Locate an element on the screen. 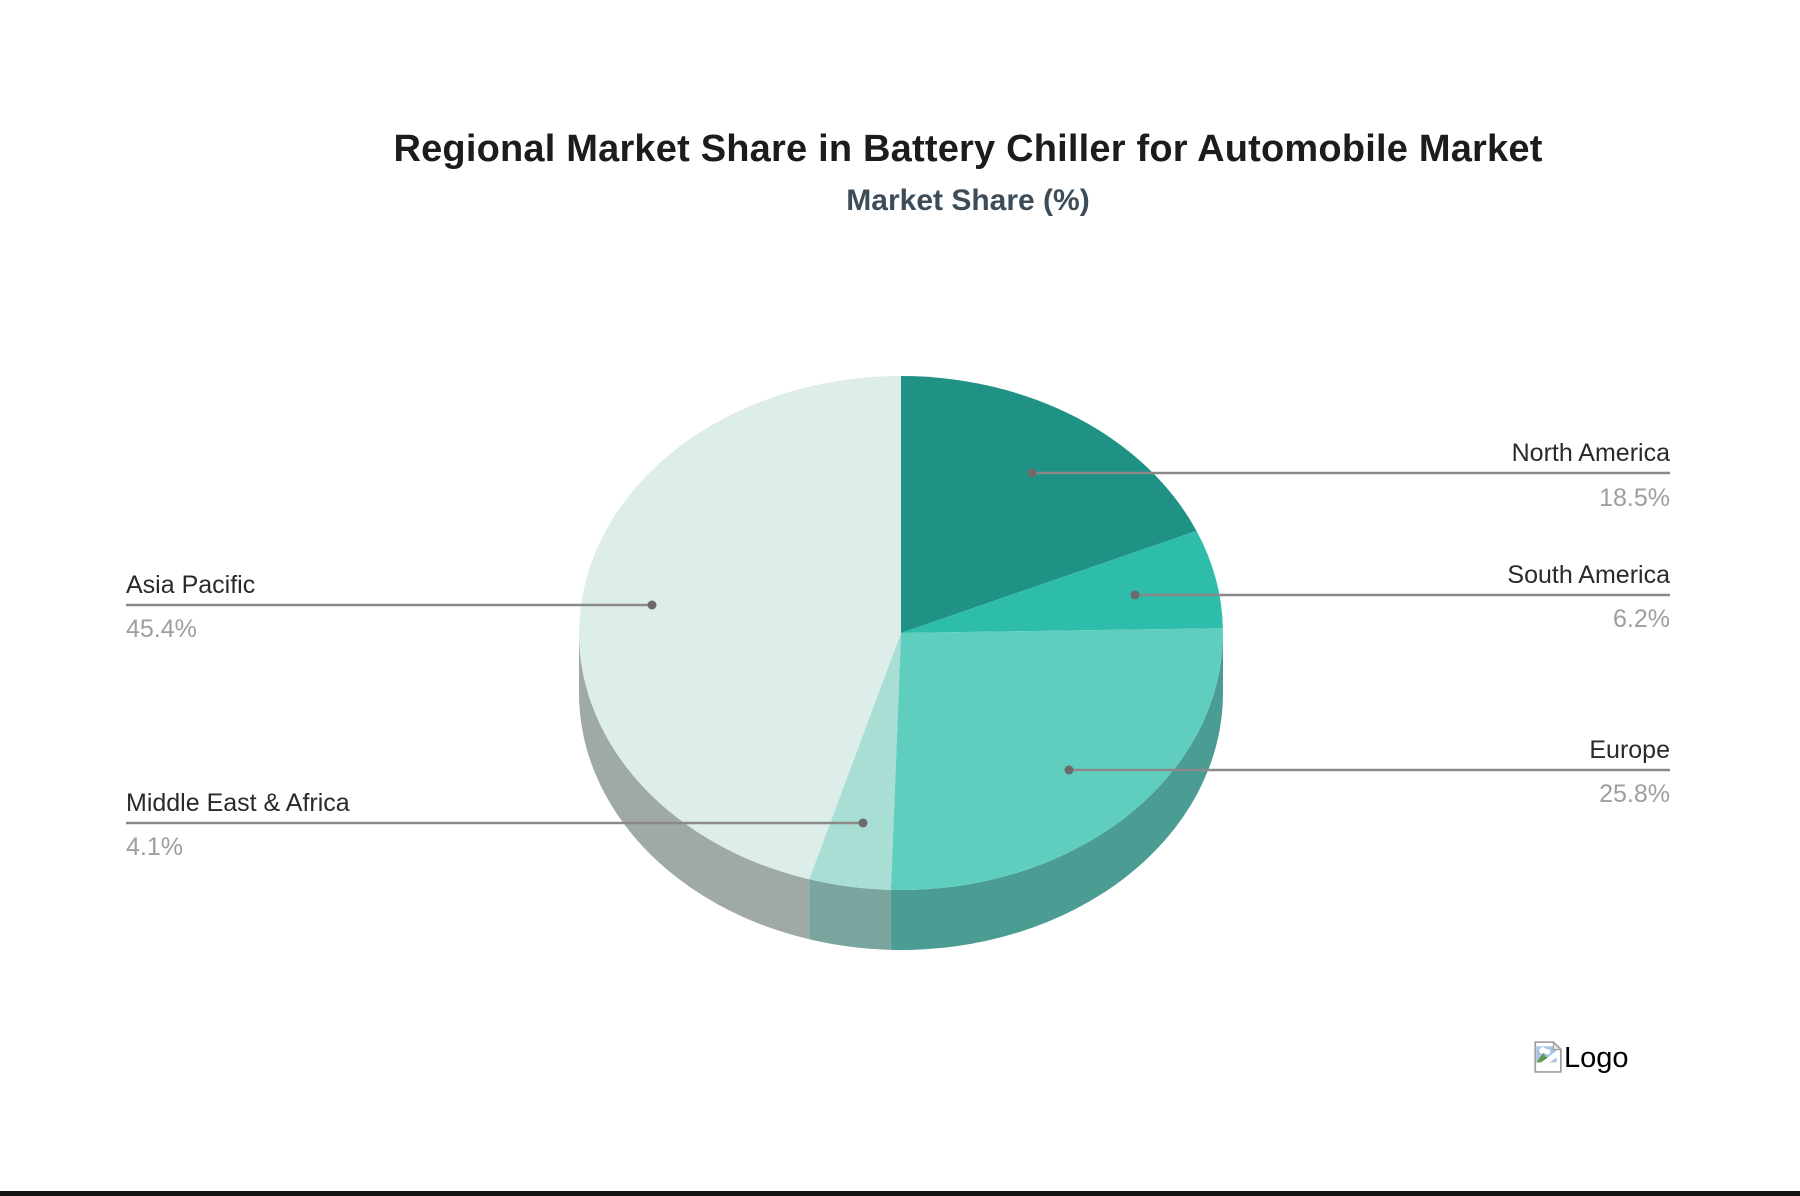  slice-value-south-america: 6.2% is located at coordinates (1641, 619).